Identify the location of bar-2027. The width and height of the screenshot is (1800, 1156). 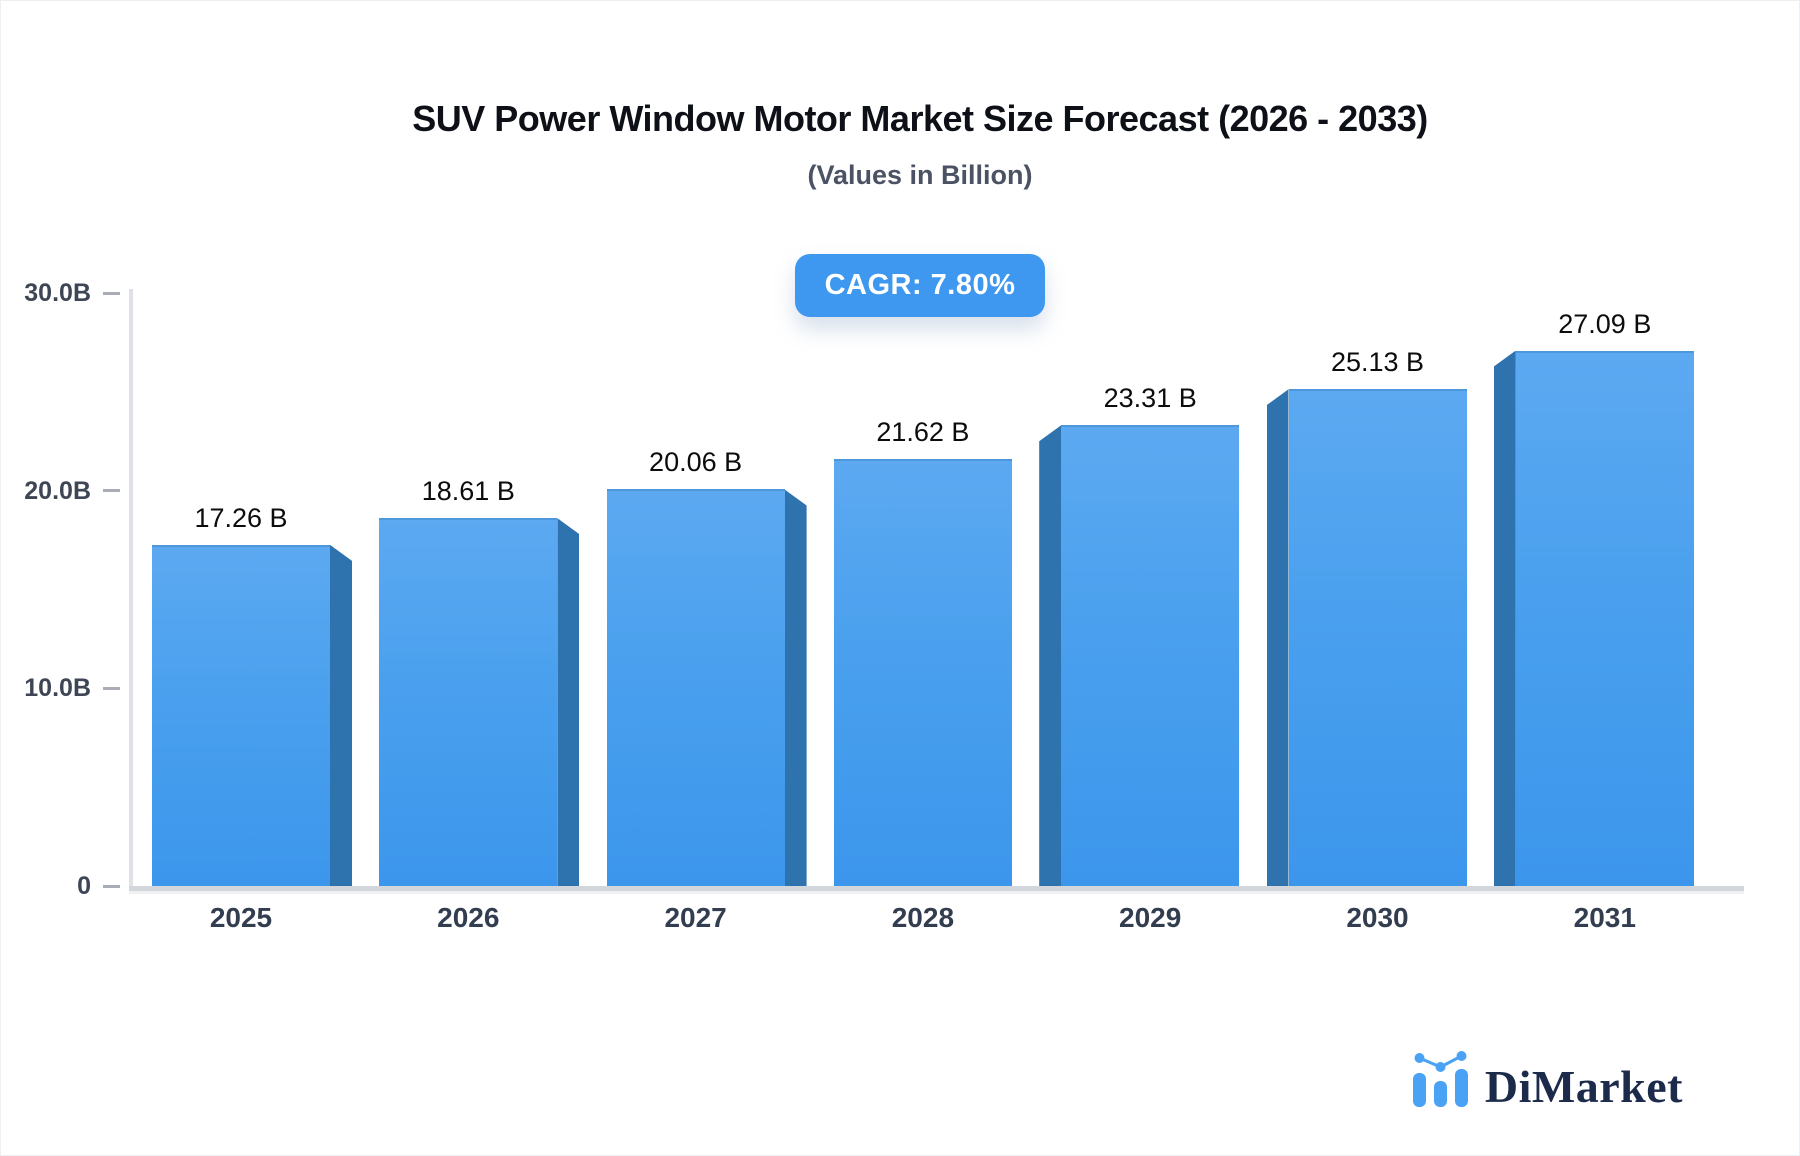
(695, 687).